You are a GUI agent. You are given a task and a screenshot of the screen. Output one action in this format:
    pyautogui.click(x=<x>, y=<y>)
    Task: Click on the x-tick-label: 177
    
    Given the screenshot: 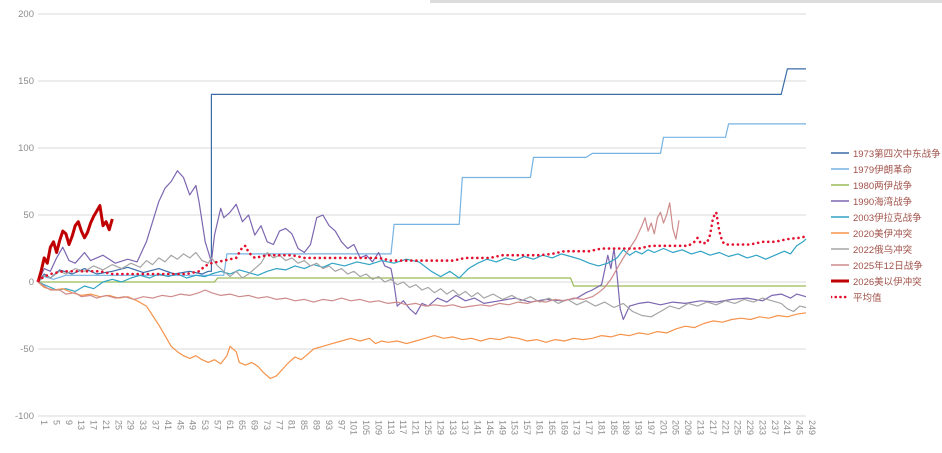 What is the action you would take?
    pyautogui.click(x=589, y=427)
    